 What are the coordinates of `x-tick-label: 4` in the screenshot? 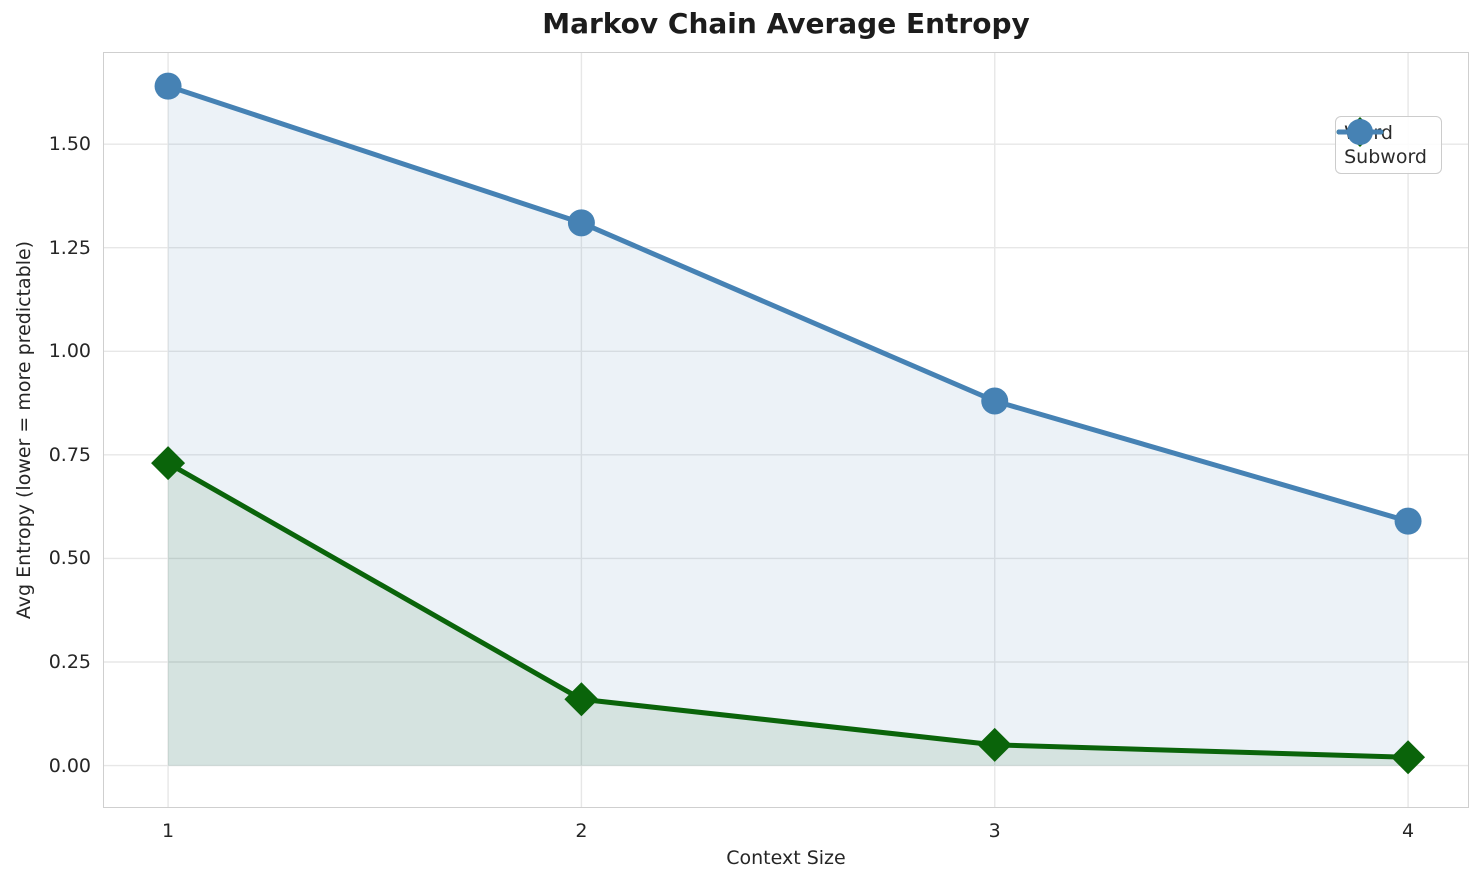 It's located at (1408, 831).